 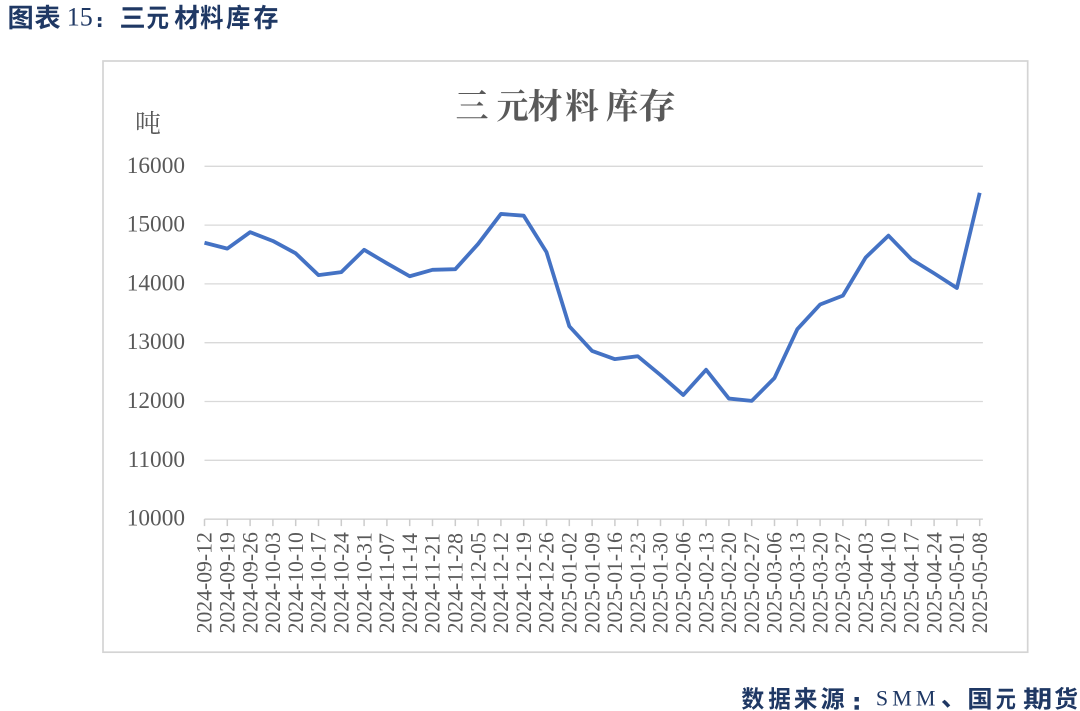 What do you see at coordinates (843, 582) in the screenshot?
I see `svg-text: 2025-03-27` at bounding box center [843, 582].